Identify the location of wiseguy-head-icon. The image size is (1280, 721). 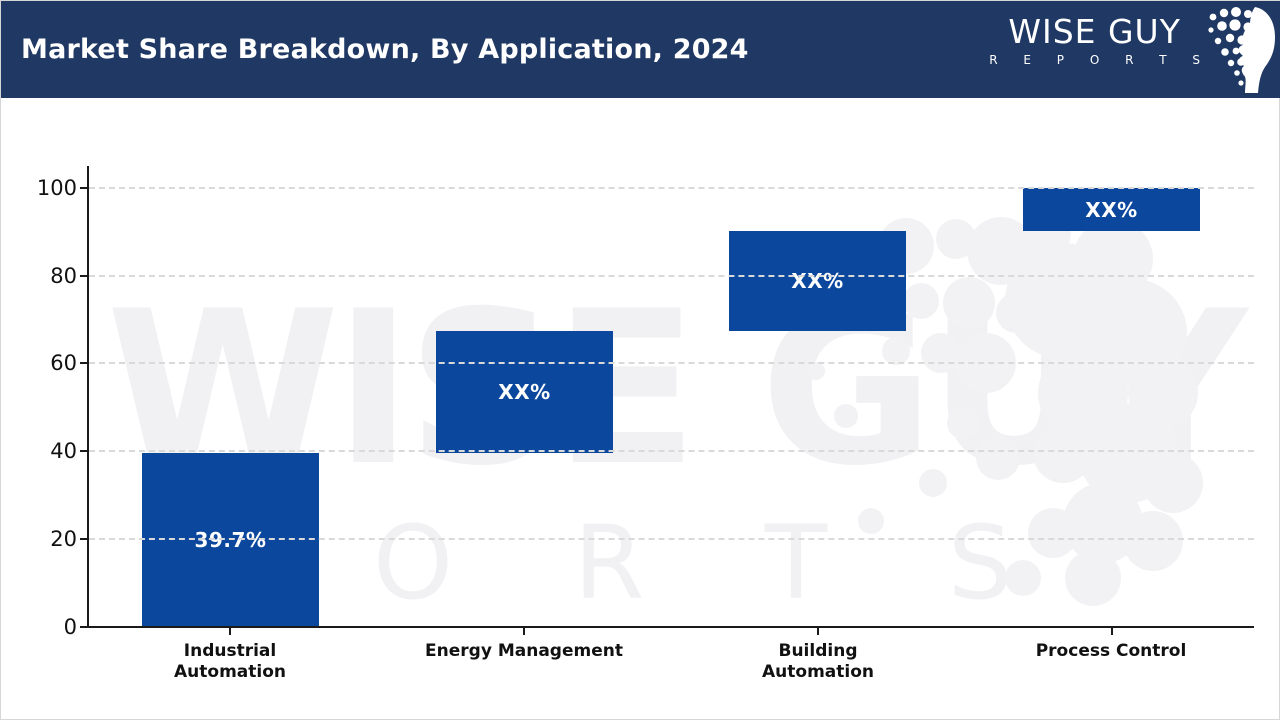
(1241, 50).